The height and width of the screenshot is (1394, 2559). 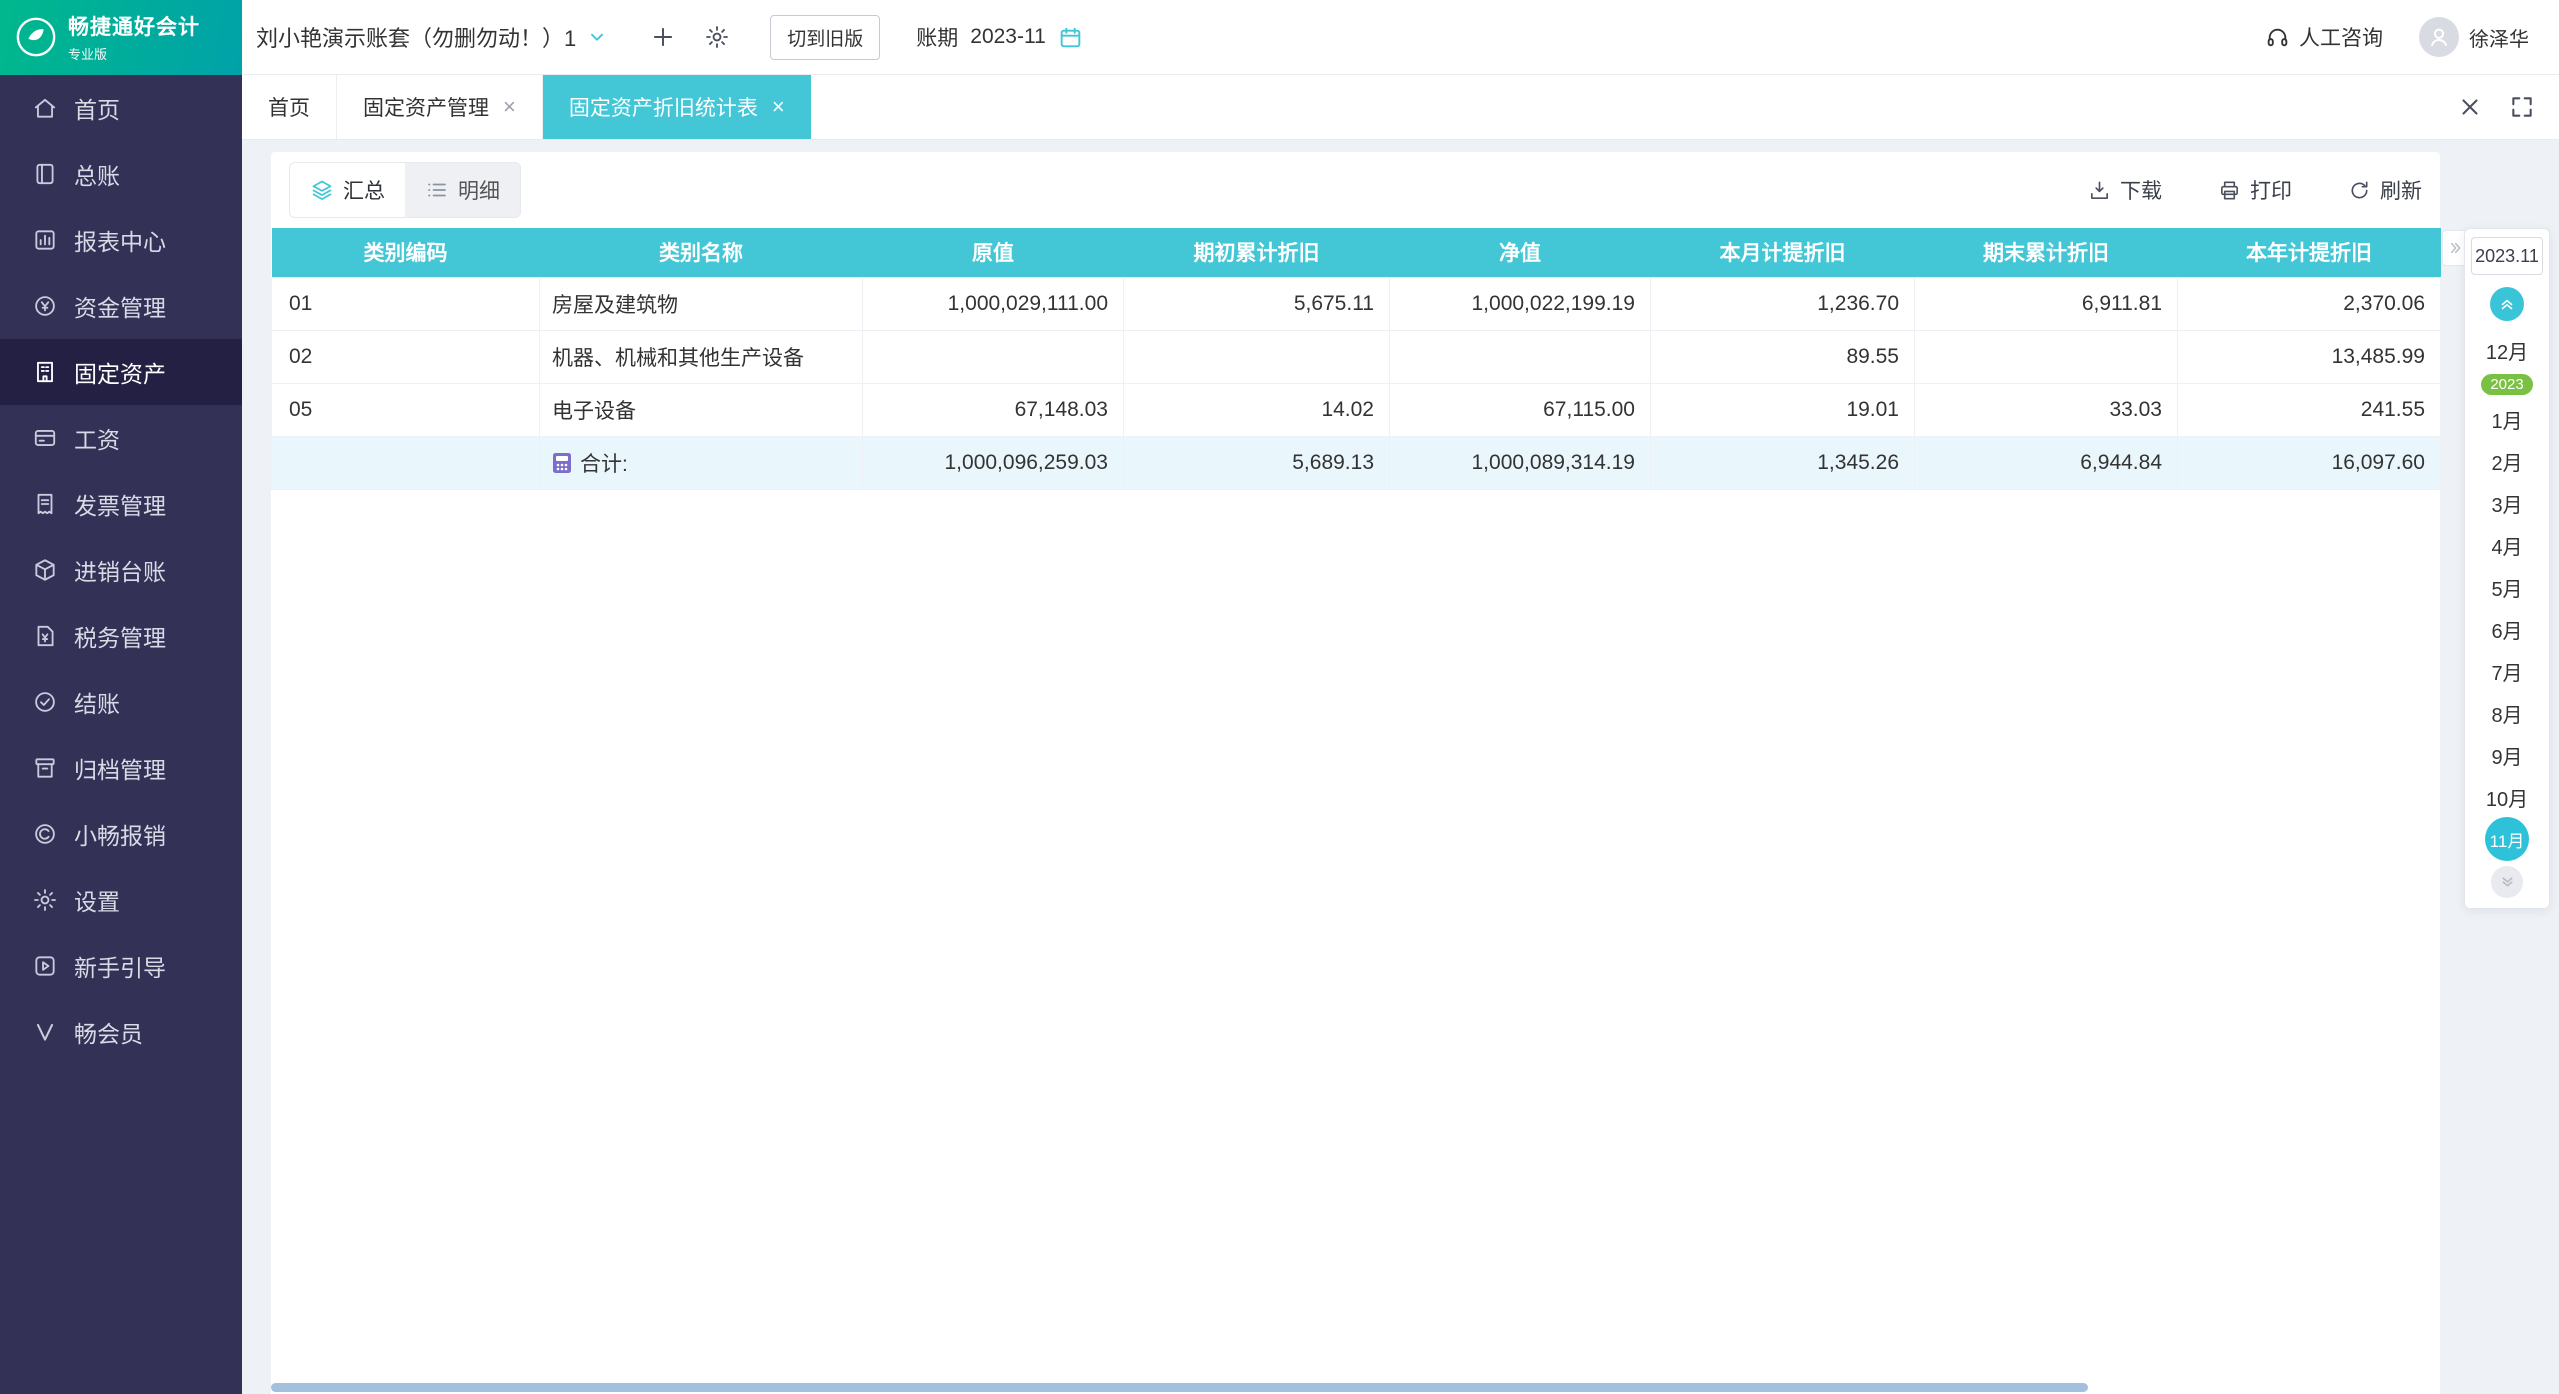 What do you see at coordinates (701, 252) in the screenshot?
I see `col-header-category-name: 类别名称` at bounding box center [701, 252].